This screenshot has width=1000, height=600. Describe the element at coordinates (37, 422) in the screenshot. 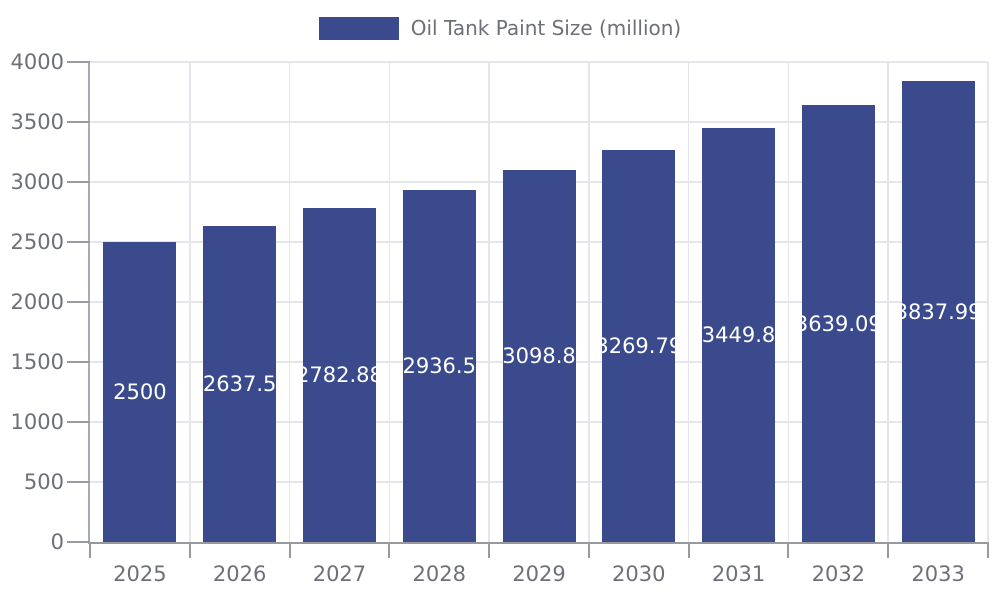

I see `y-axis-tick-label: 1000` at that location.